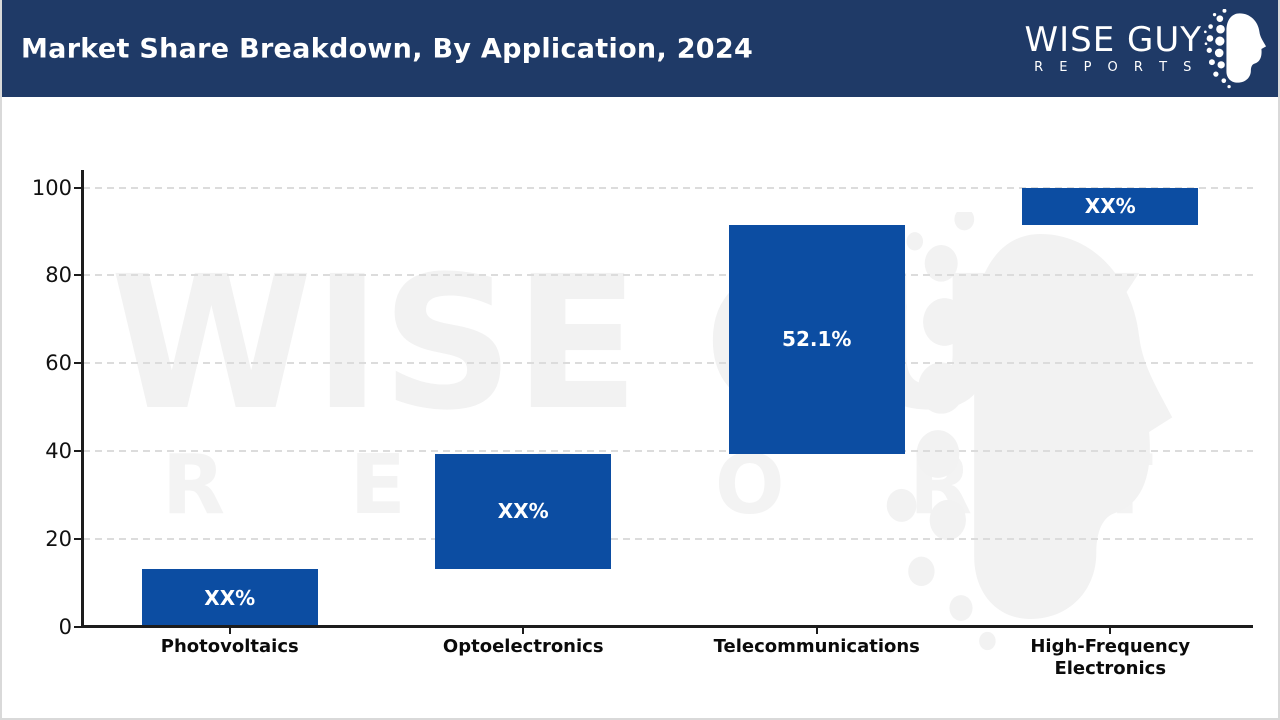 The image size is (1280, 720). I want to click on y-tick-label: 80, so click(58, 275).